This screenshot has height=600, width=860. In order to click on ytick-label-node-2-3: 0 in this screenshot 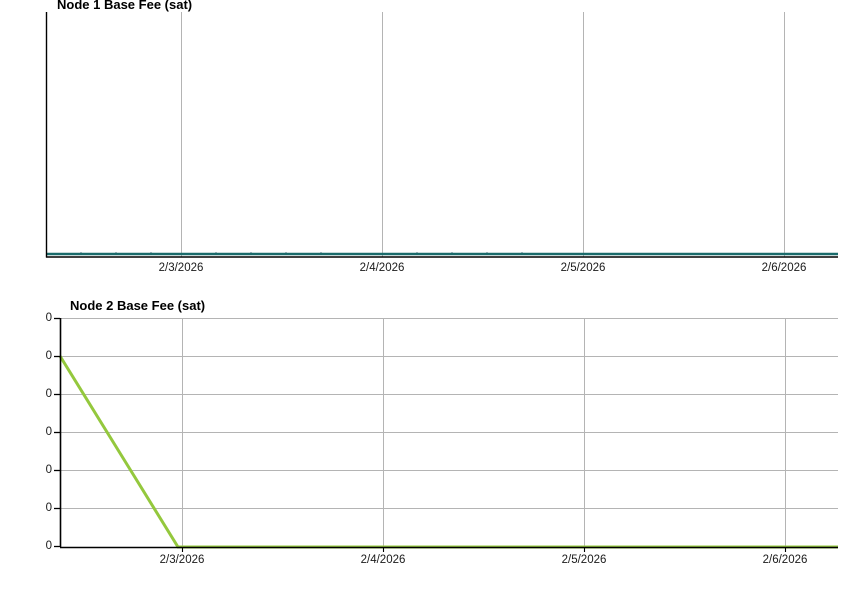, I will do `click(48, 432)`.